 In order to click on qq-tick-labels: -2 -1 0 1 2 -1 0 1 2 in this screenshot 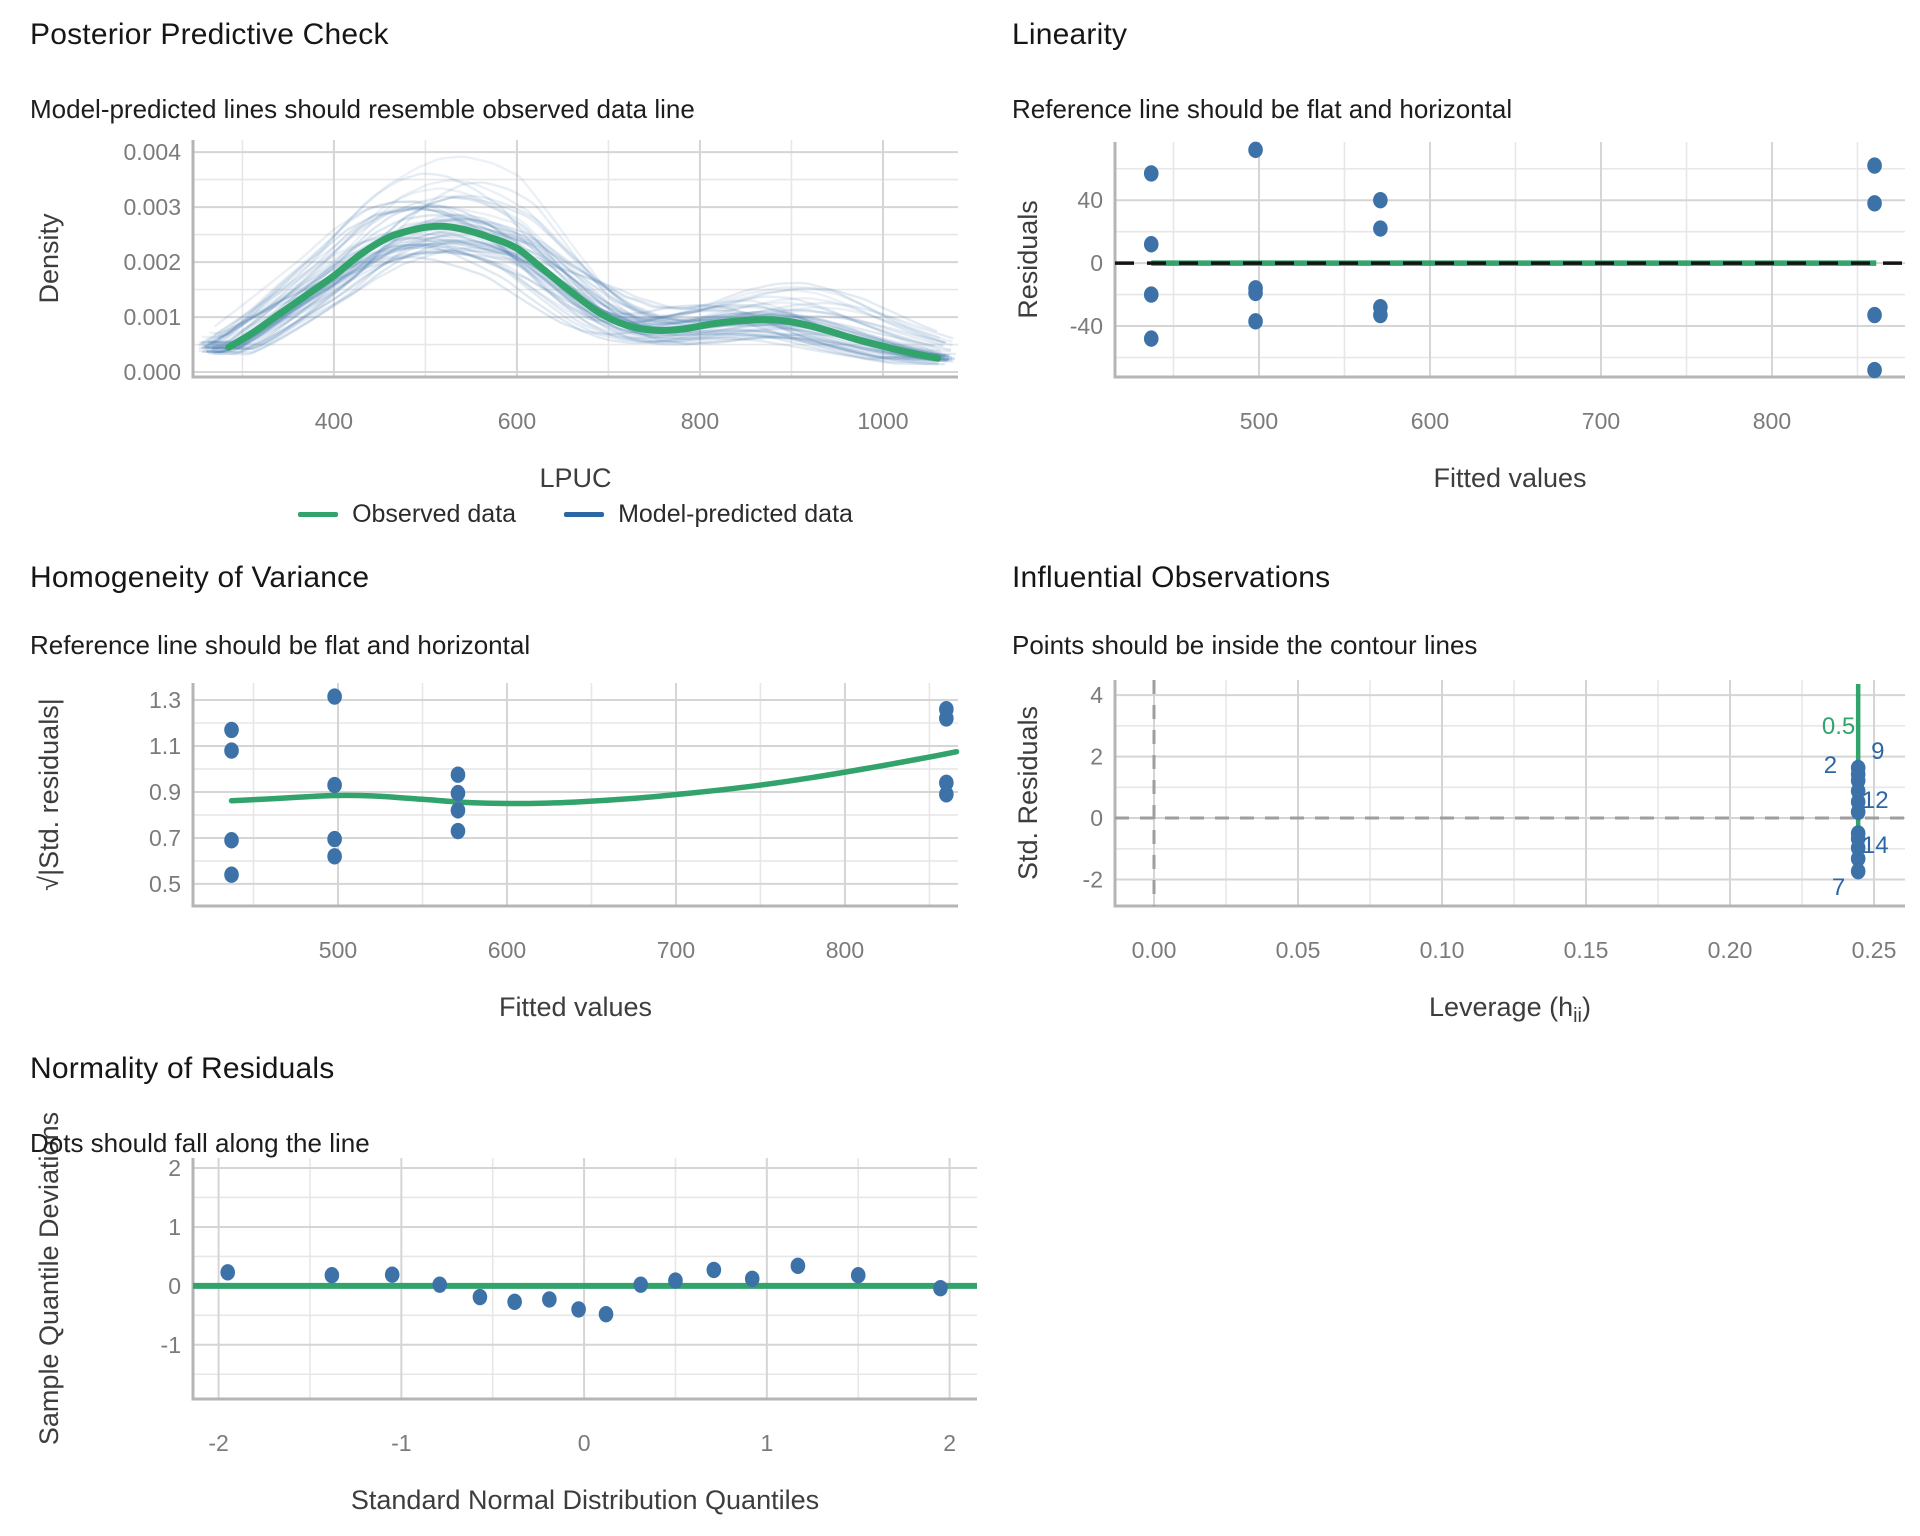, I will do `click(558, 1305)`.